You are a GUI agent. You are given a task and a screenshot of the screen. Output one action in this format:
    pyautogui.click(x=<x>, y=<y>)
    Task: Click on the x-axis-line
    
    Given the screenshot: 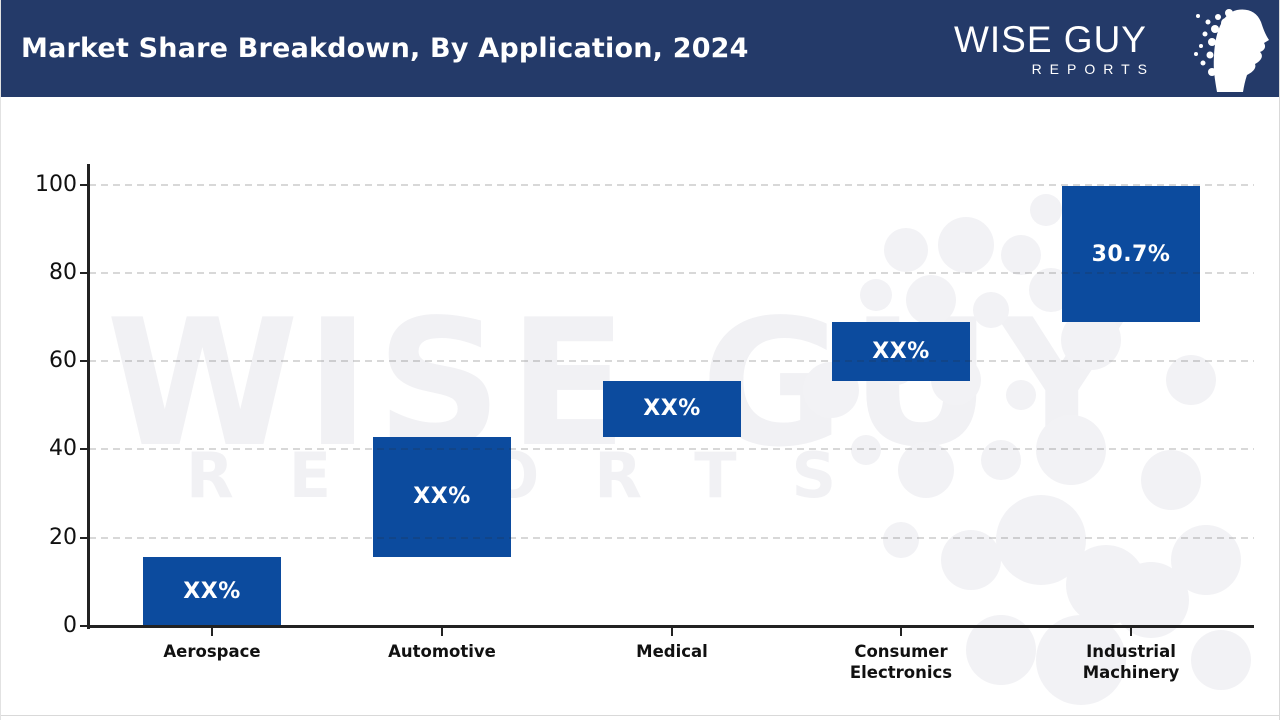 What is the action you would take?
    pyautogui.click(x=670, y=626)
    